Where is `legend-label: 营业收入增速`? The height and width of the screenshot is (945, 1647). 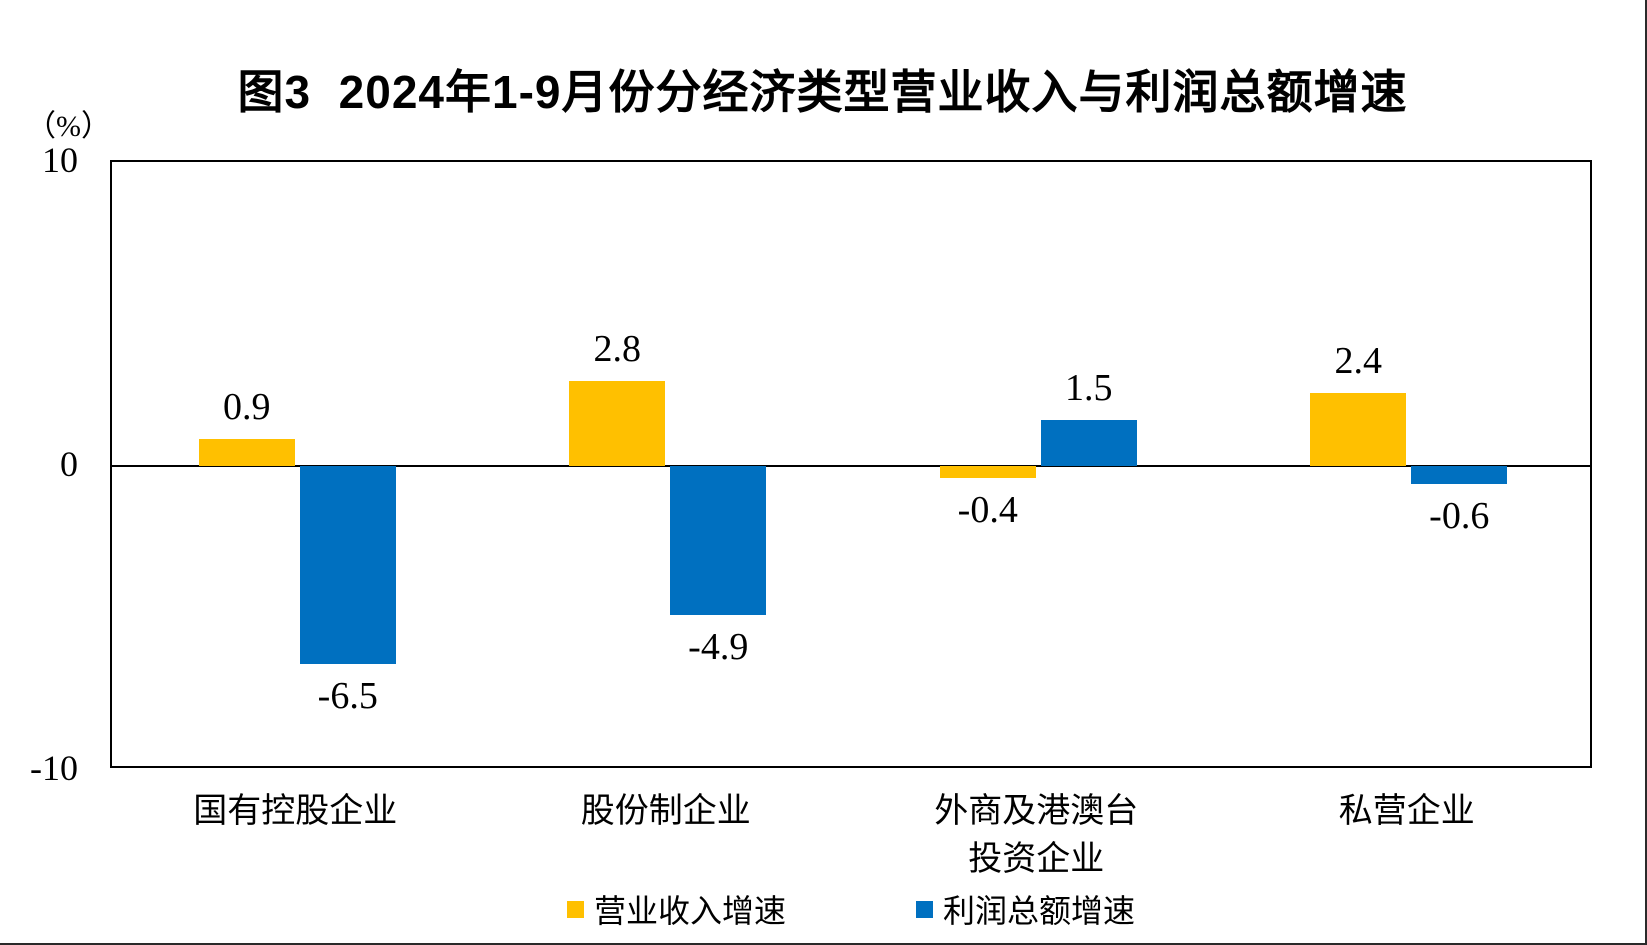 legend-label: 营业收入增速 is located at coordinates (689, 911).